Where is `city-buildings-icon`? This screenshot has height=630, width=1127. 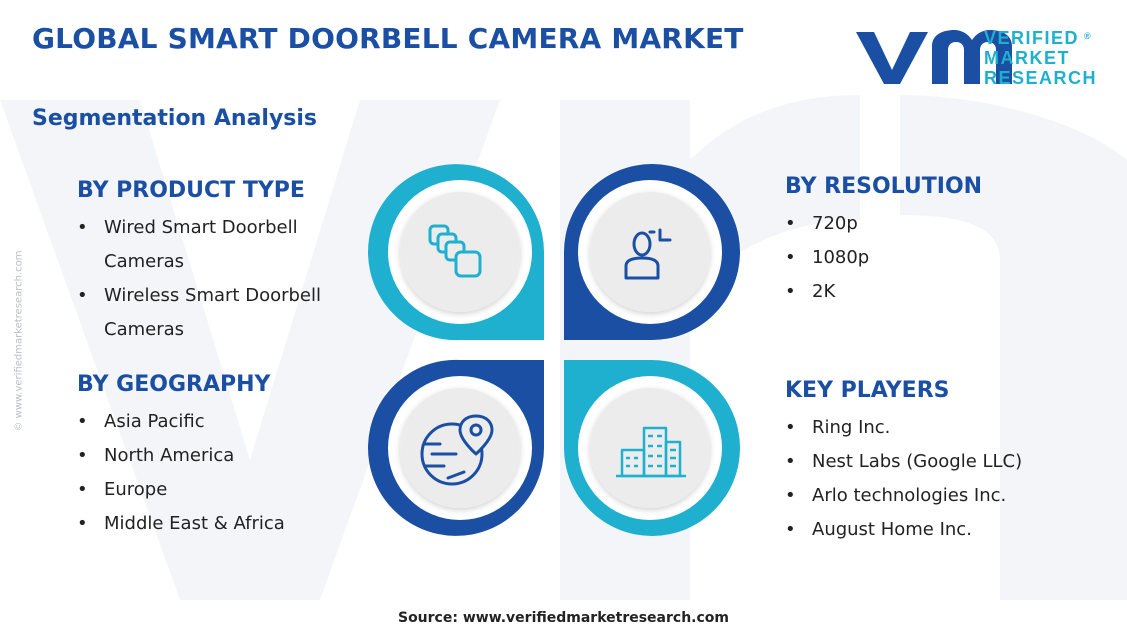
city-buildings-icon is located at coordinates (651, 452).